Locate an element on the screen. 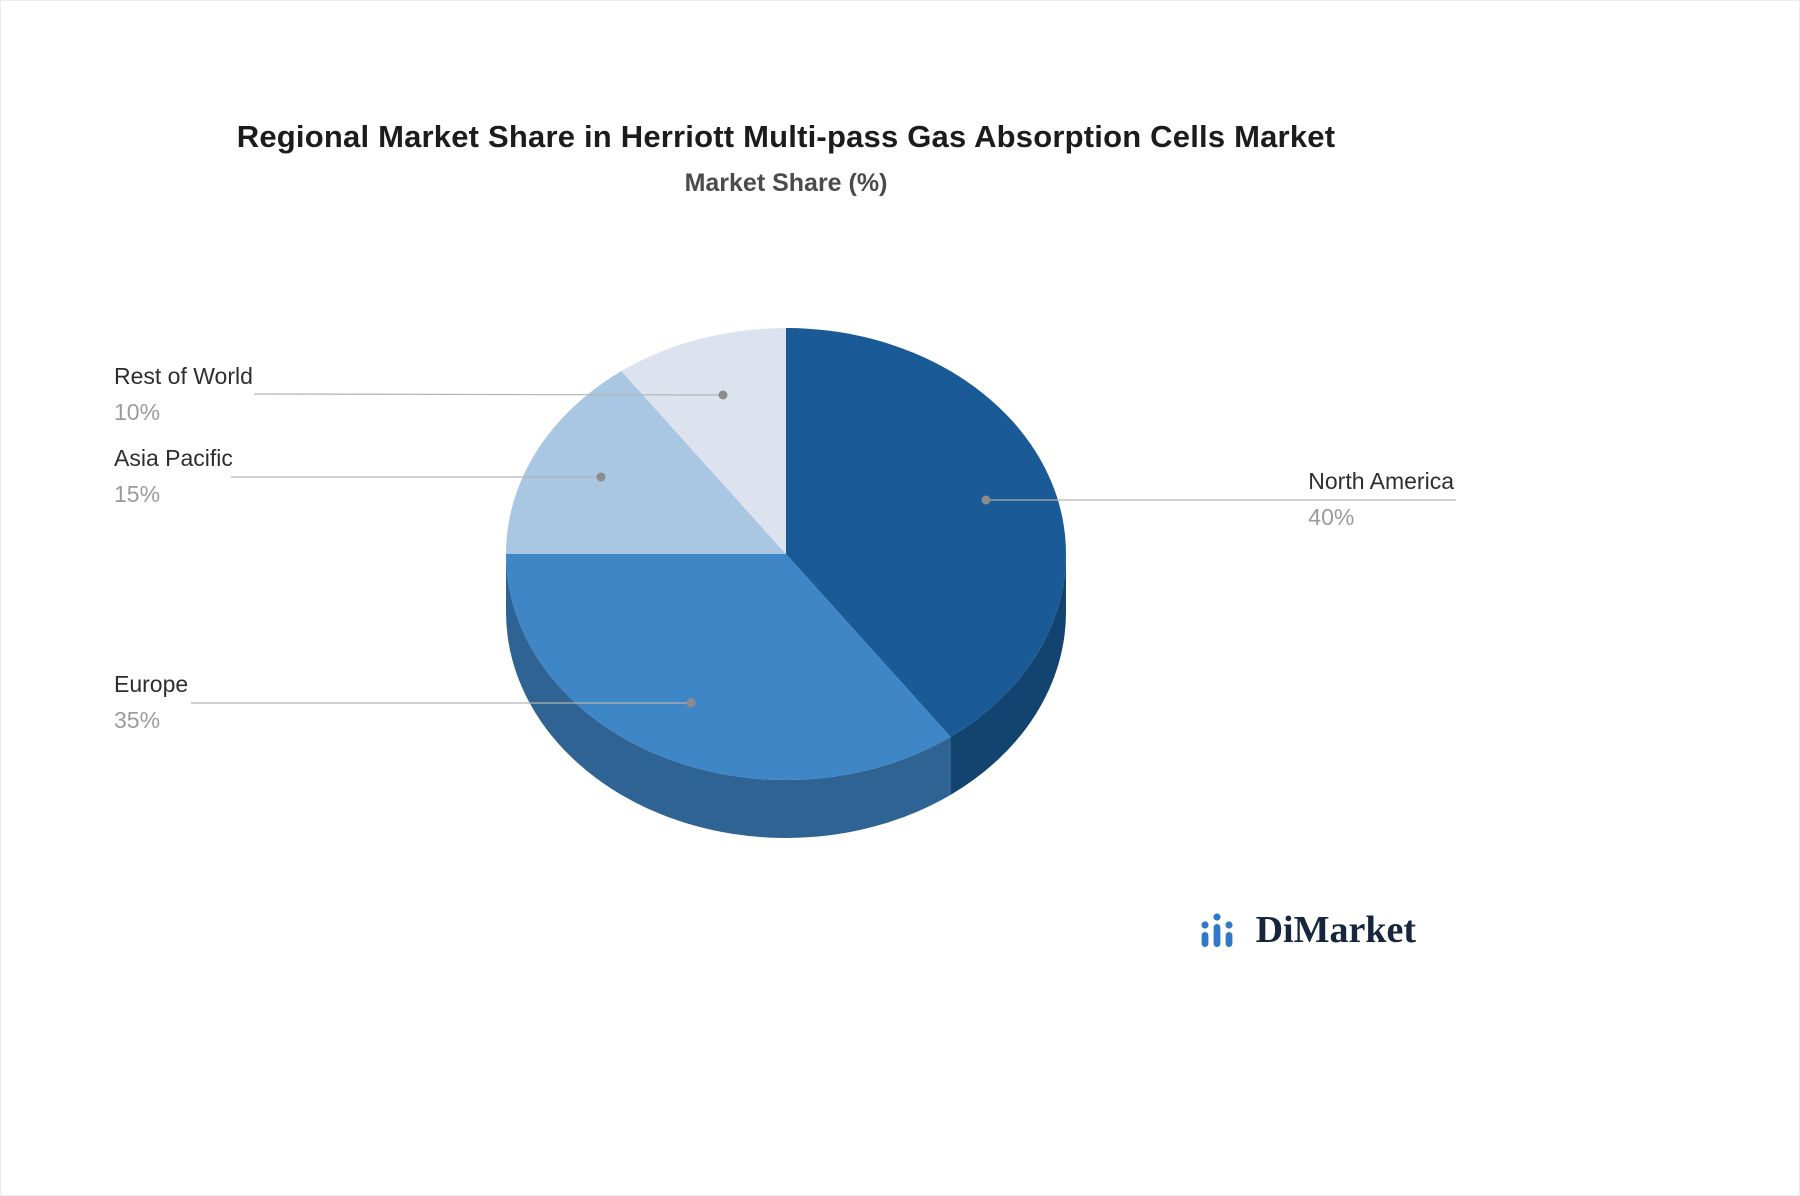 This screenshot has height=1196, width=1800. callout-asia-pacific: Asia Pacific 15% is located at coordinates (173, 476).